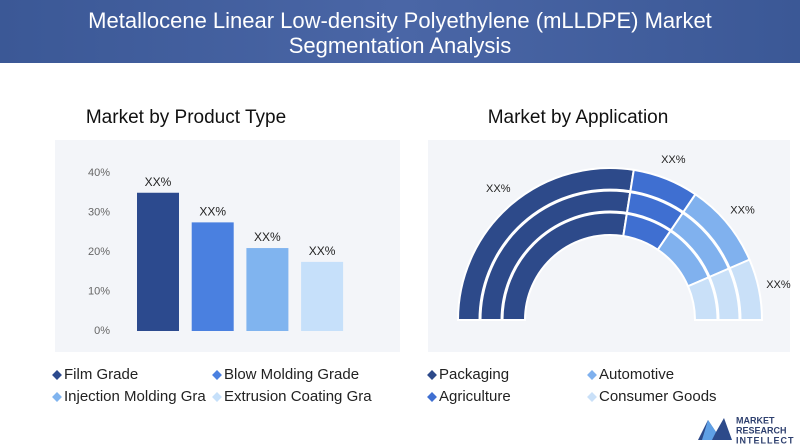 The height and width of the screenshot is (448, 800). What do you see at coordinates (658, 396) in the screenshot?
I see `legend-label: Consumer Goods` at bounding box center [658, 396].